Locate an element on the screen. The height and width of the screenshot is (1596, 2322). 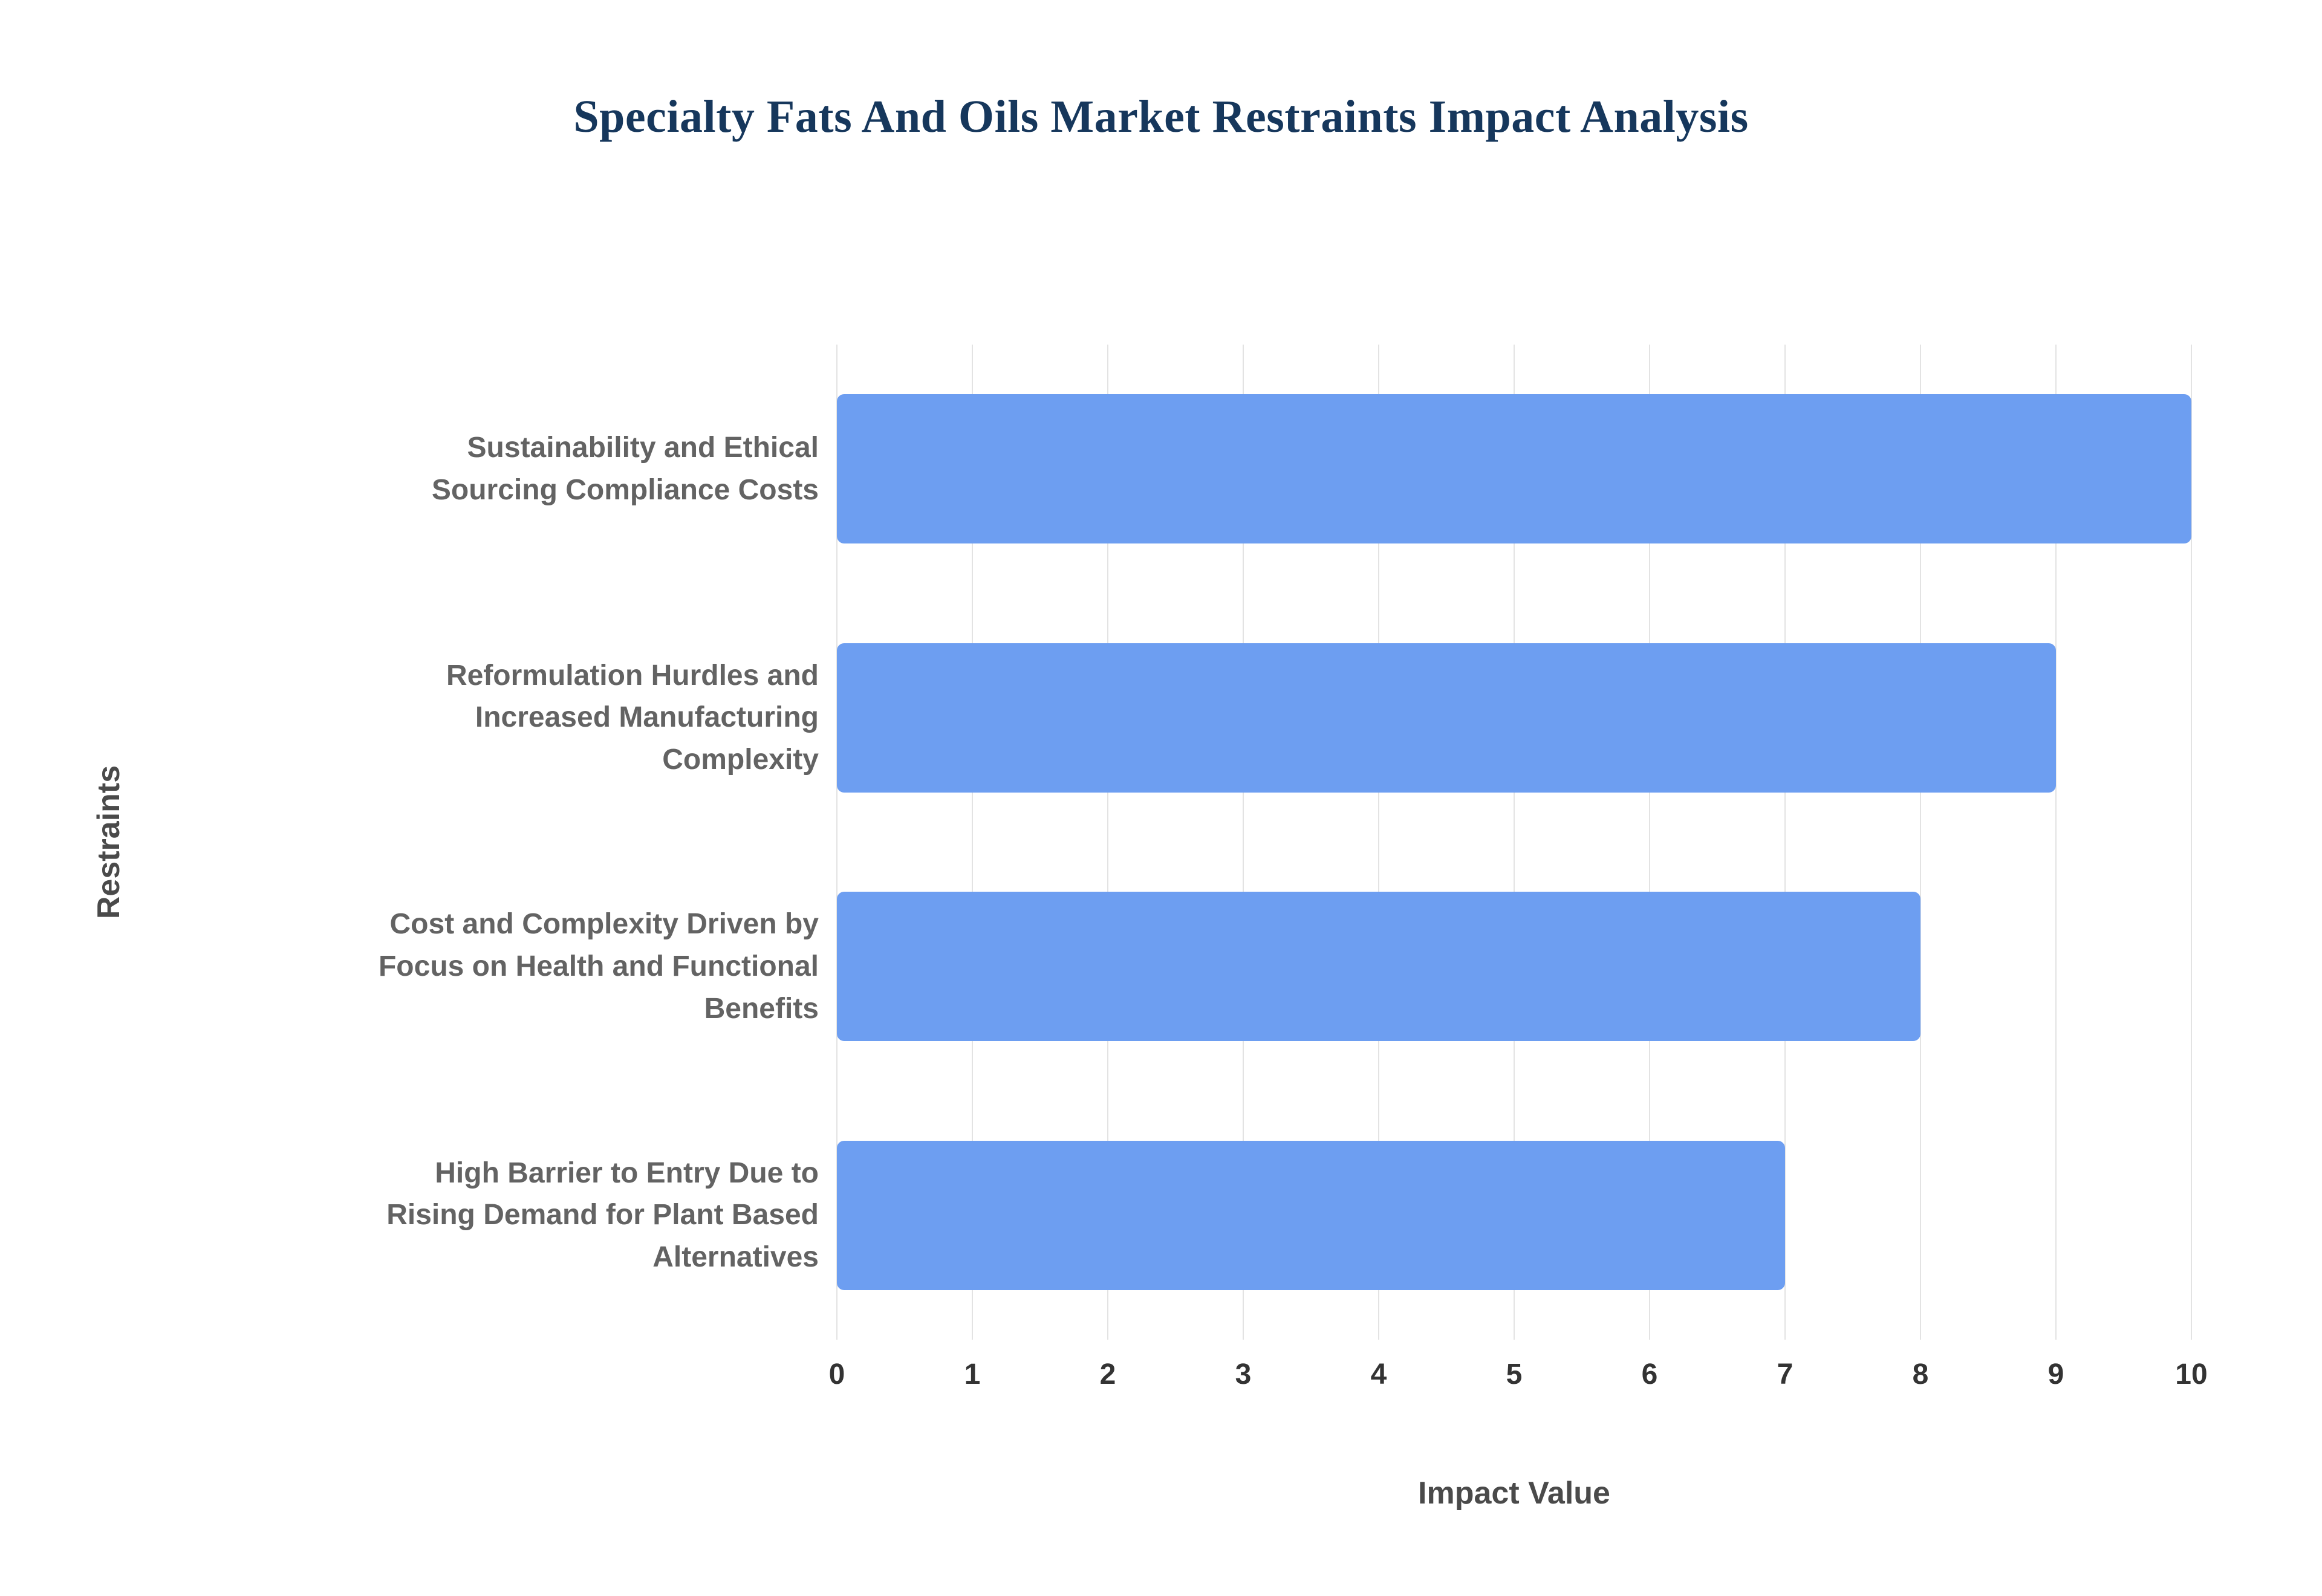
x-axis-title: Impact Value is located at coordinates (1514, 1493).